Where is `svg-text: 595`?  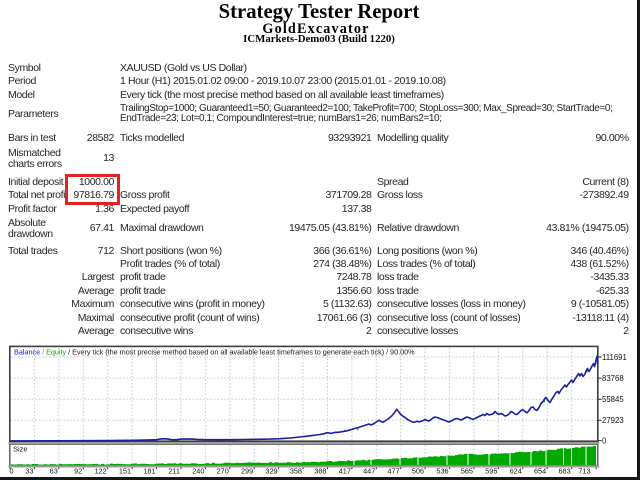
svg-text: 595 is located at coordinates (491, 470).